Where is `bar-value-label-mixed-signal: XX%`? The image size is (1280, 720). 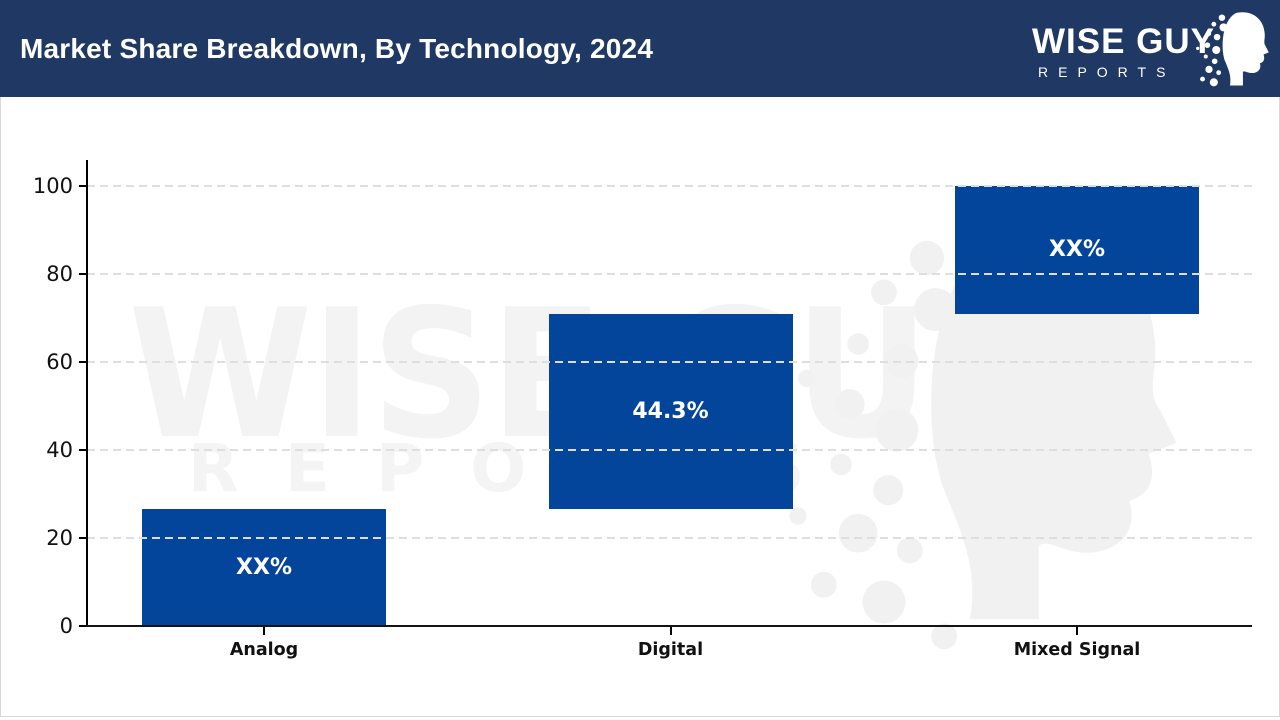 bar-value-label-mixed-signal: XX% is located at coordinates (1077, 250).